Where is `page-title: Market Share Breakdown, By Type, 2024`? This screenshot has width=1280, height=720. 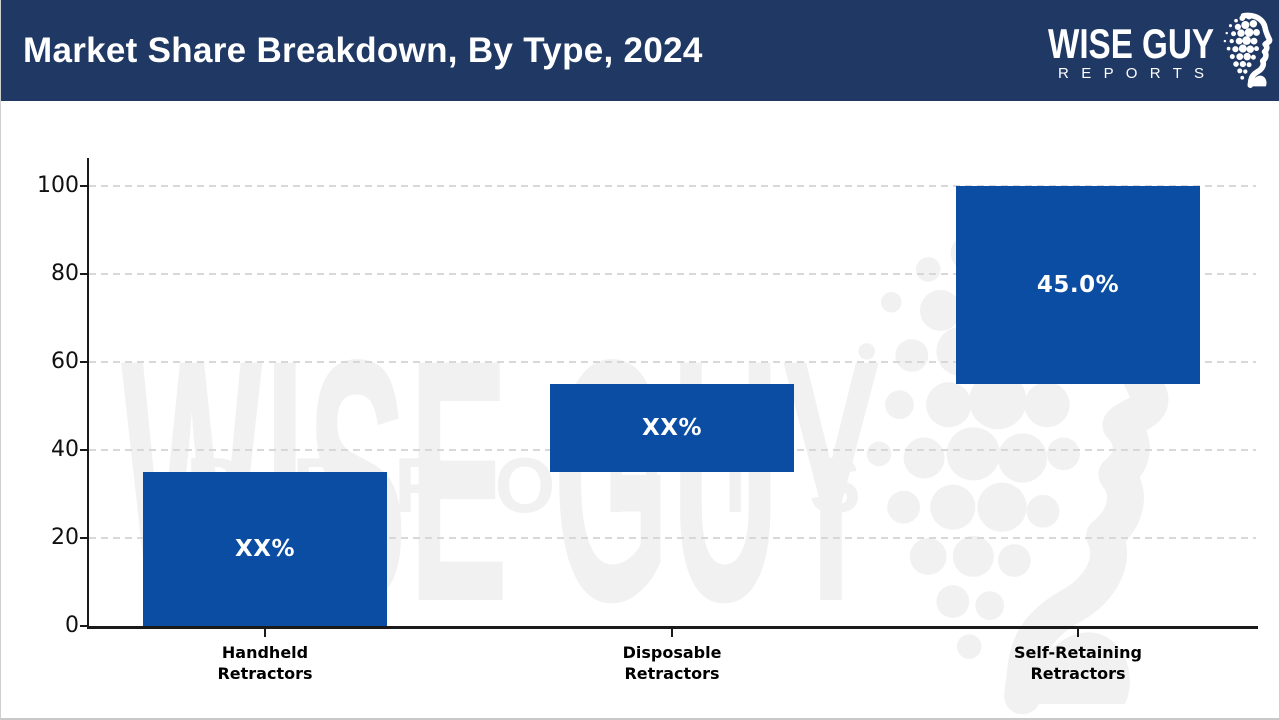 page-title: Market Share Breakdown, By Type, 2024 is located at coordinates (363, 50).